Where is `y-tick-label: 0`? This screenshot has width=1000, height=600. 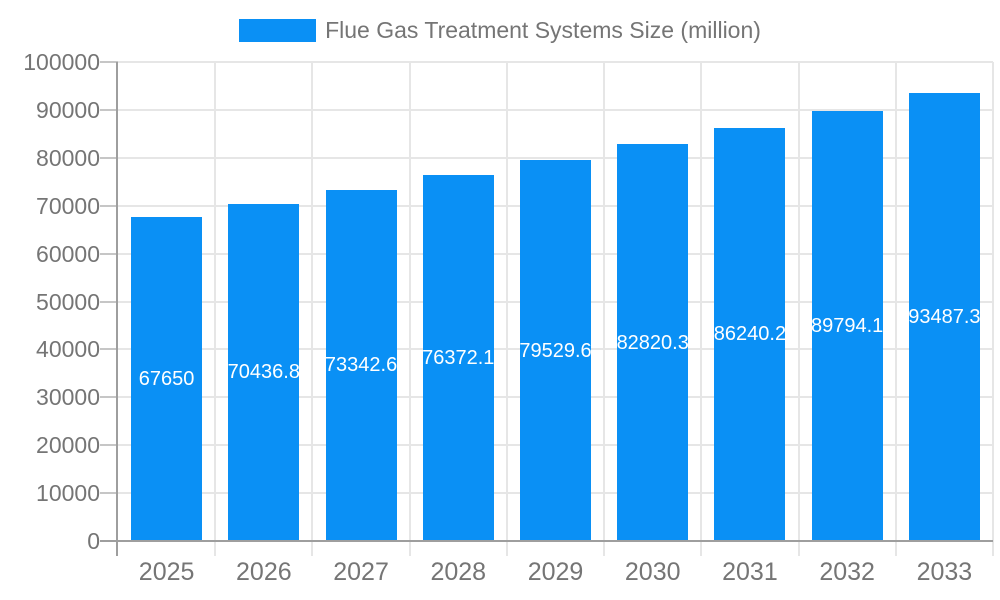
y-tick-label: 0 is located at coordinates (93, 541).